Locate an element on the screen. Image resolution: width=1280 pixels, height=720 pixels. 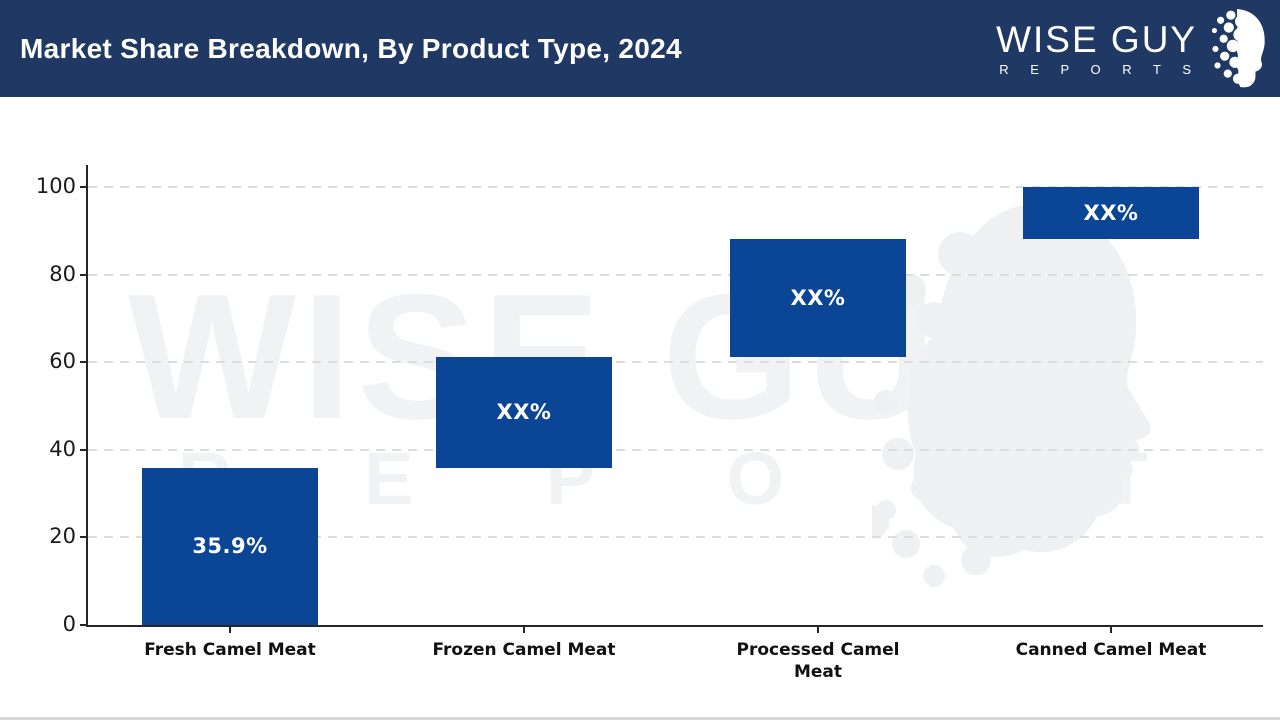
category-label-2: Frozen Camel Meat is located at coordinates (524, 650).